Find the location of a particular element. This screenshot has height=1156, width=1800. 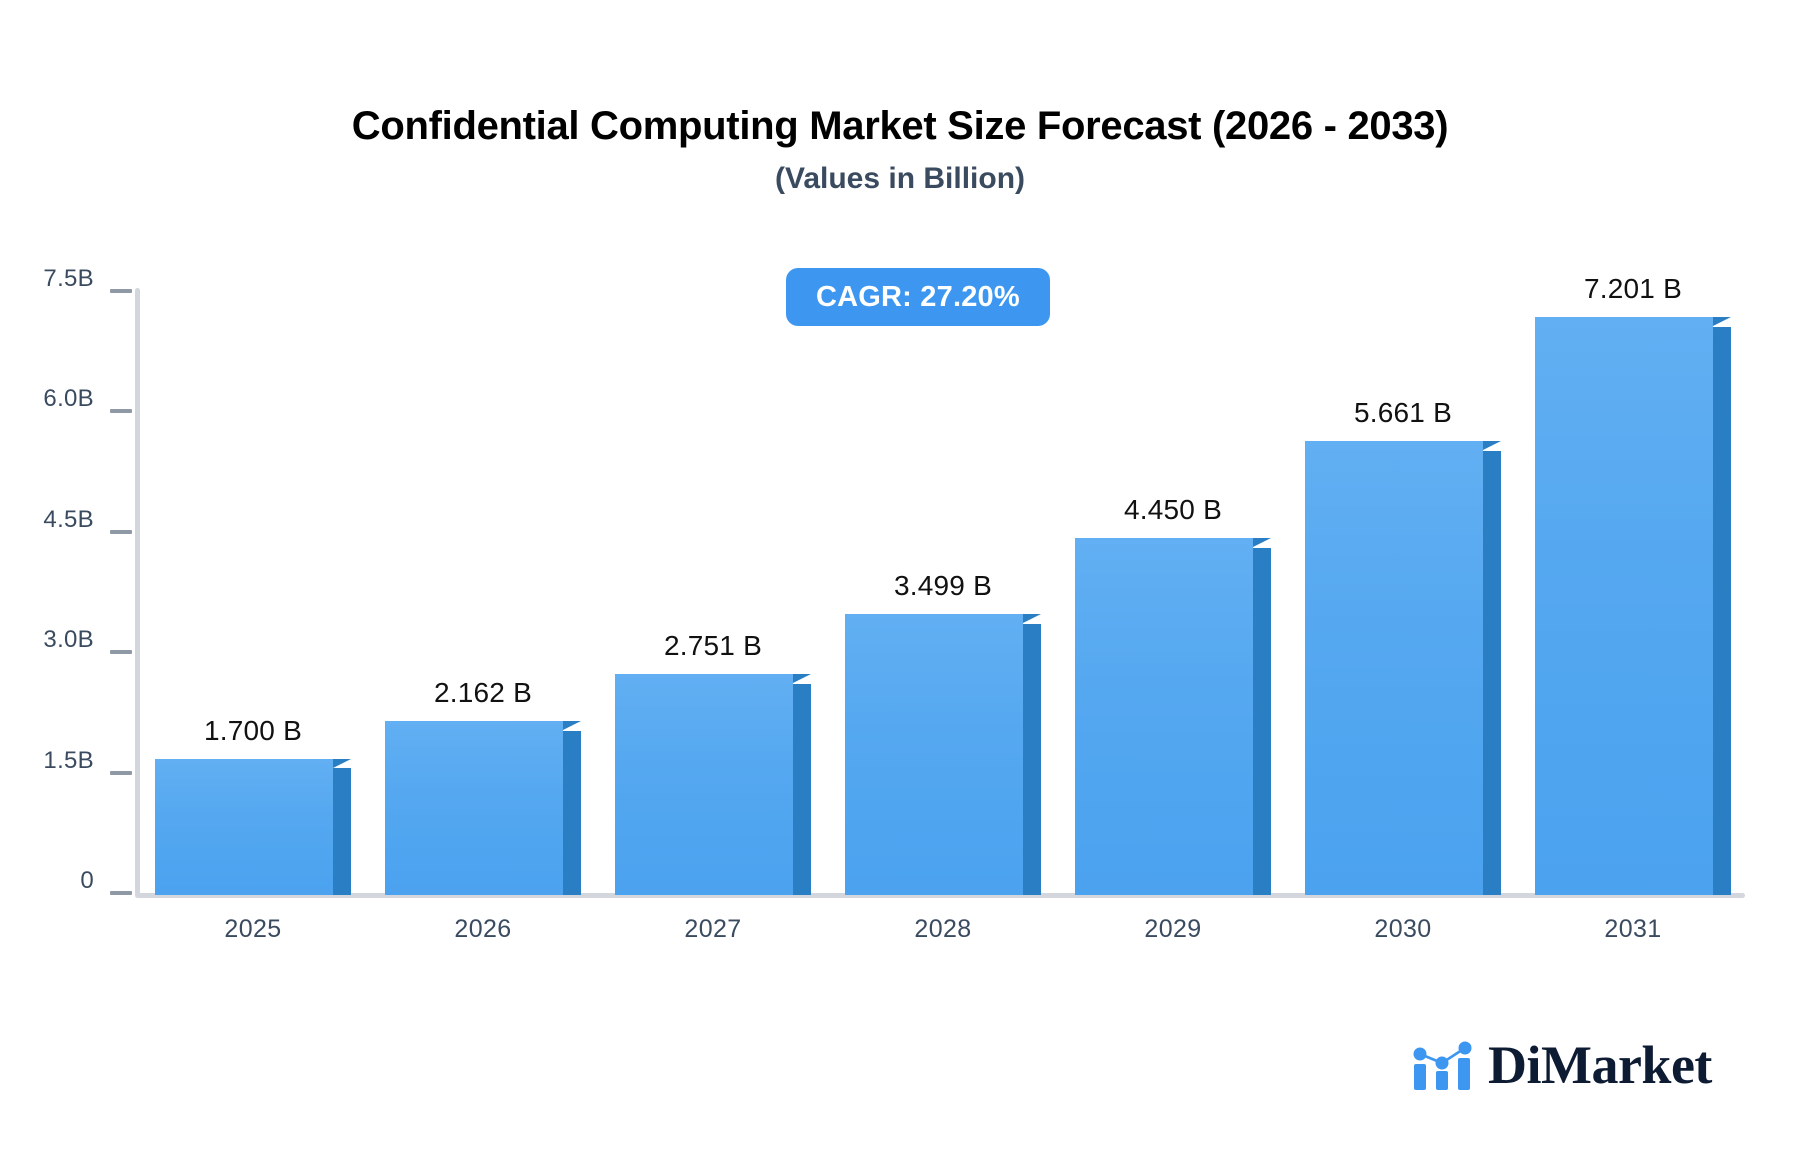

x-axis-tick-label: 2028 is located at coordinates (943, 929).